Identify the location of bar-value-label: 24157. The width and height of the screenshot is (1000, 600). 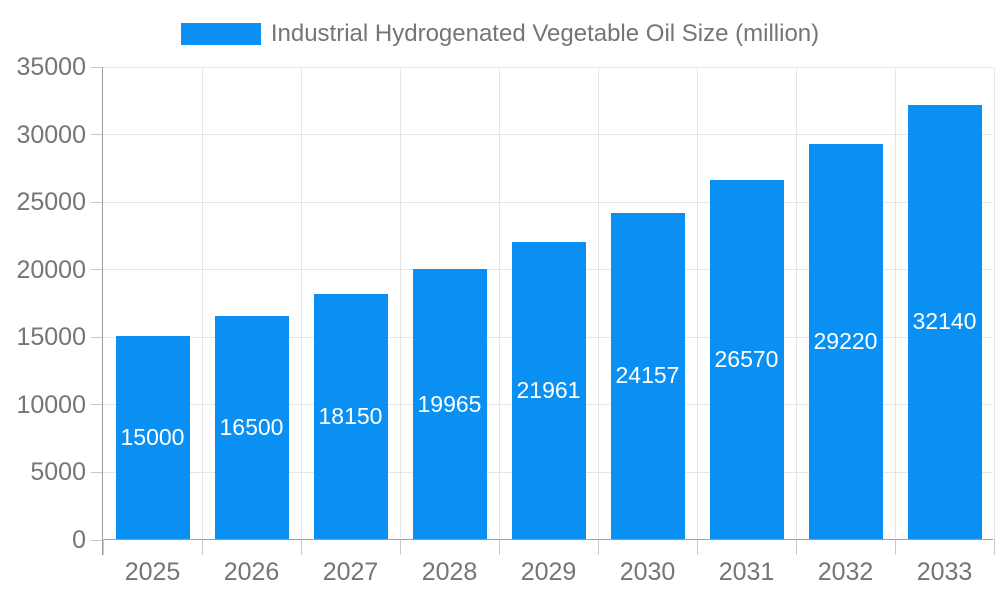
(647, 375).